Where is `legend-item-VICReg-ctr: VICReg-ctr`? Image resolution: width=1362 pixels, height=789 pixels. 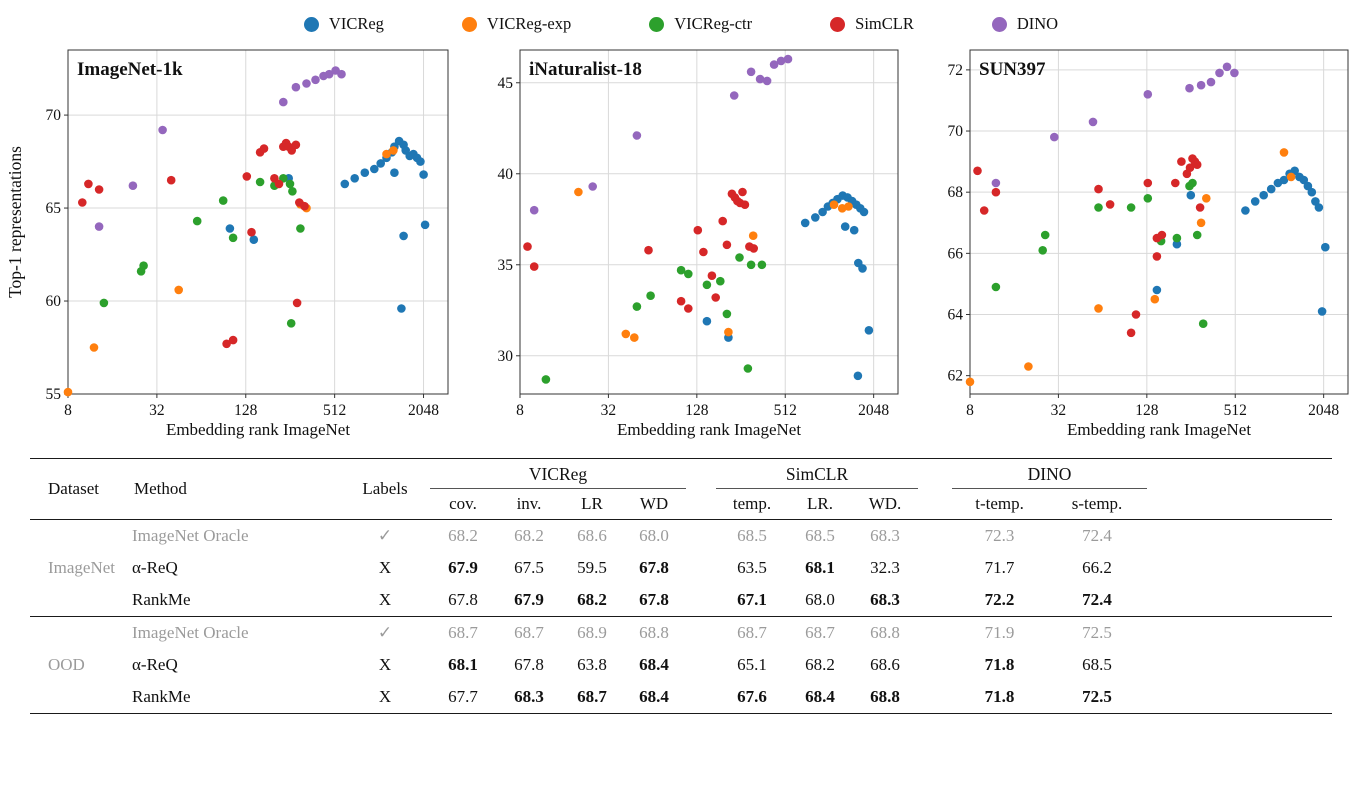 legend-item-VICReg-ctr: VICReg-ctr is located at coordinates (700, 24).